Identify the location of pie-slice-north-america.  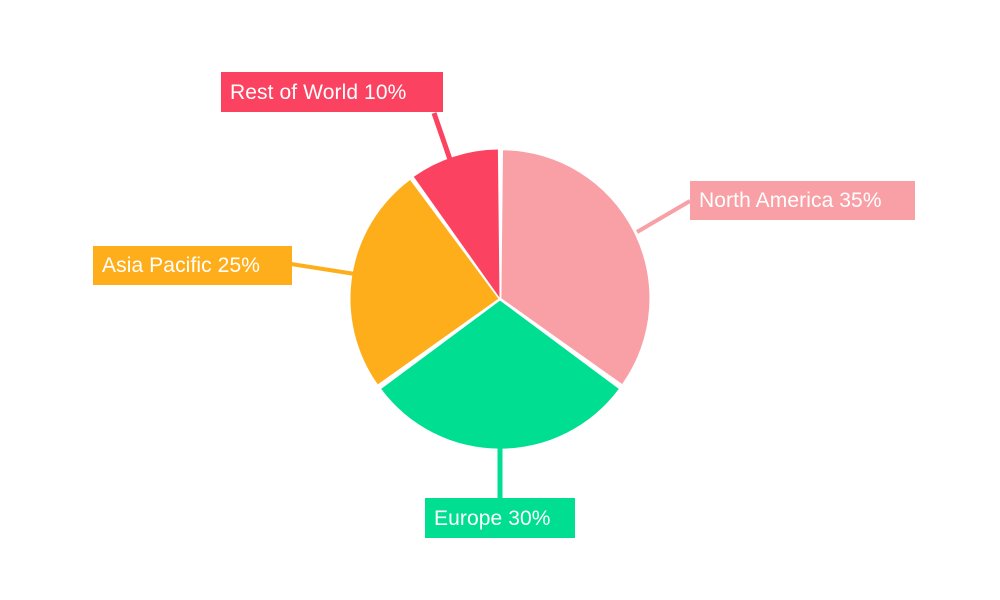
(575, 267).